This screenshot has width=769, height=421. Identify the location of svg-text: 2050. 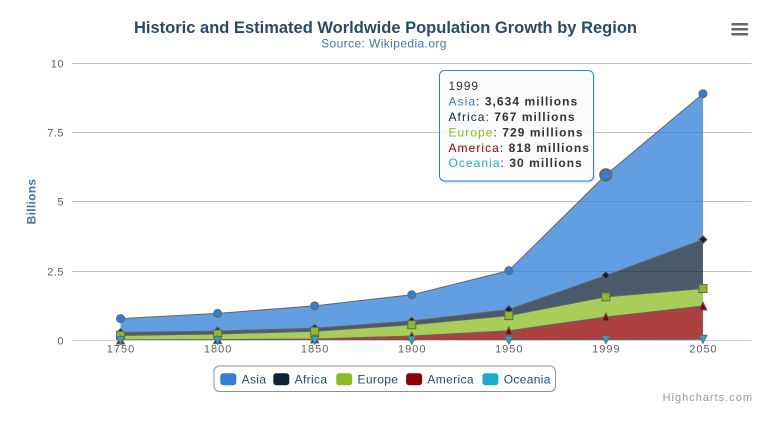
(703, 350).